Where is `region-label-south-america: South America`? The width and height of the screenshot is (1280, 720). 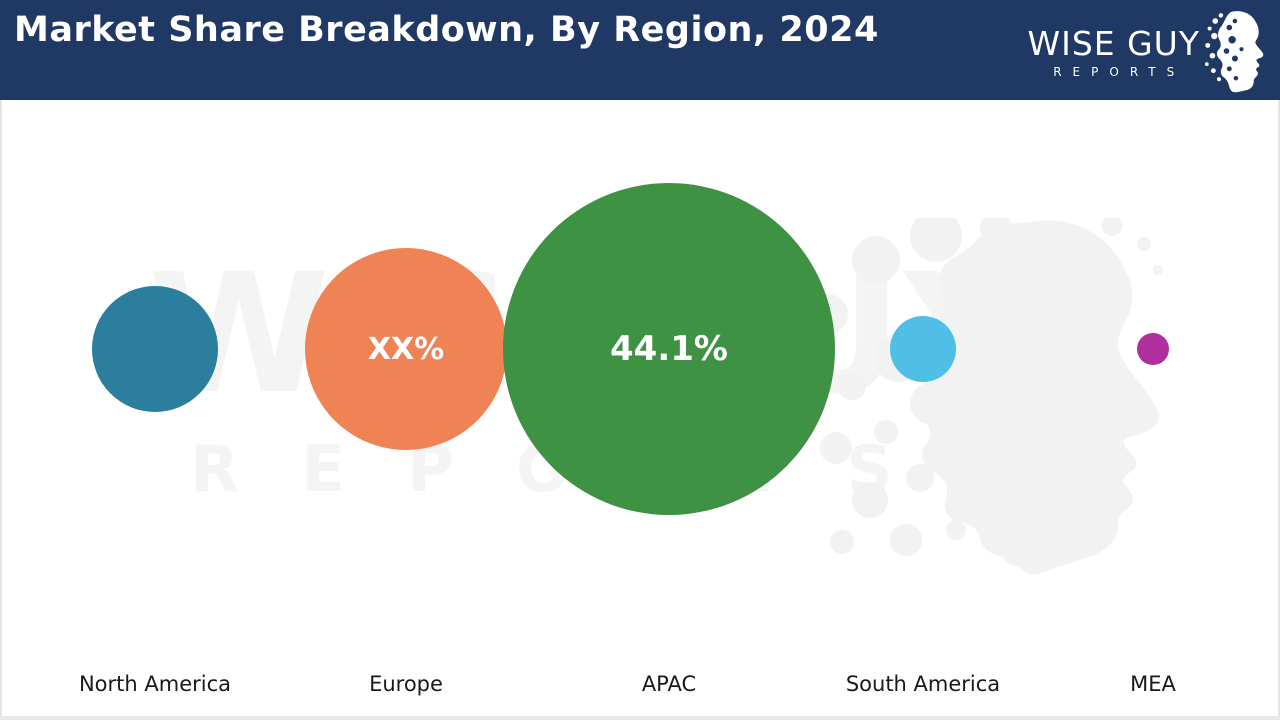
region-label-south-america: South America is located at coordinates (923, 684).